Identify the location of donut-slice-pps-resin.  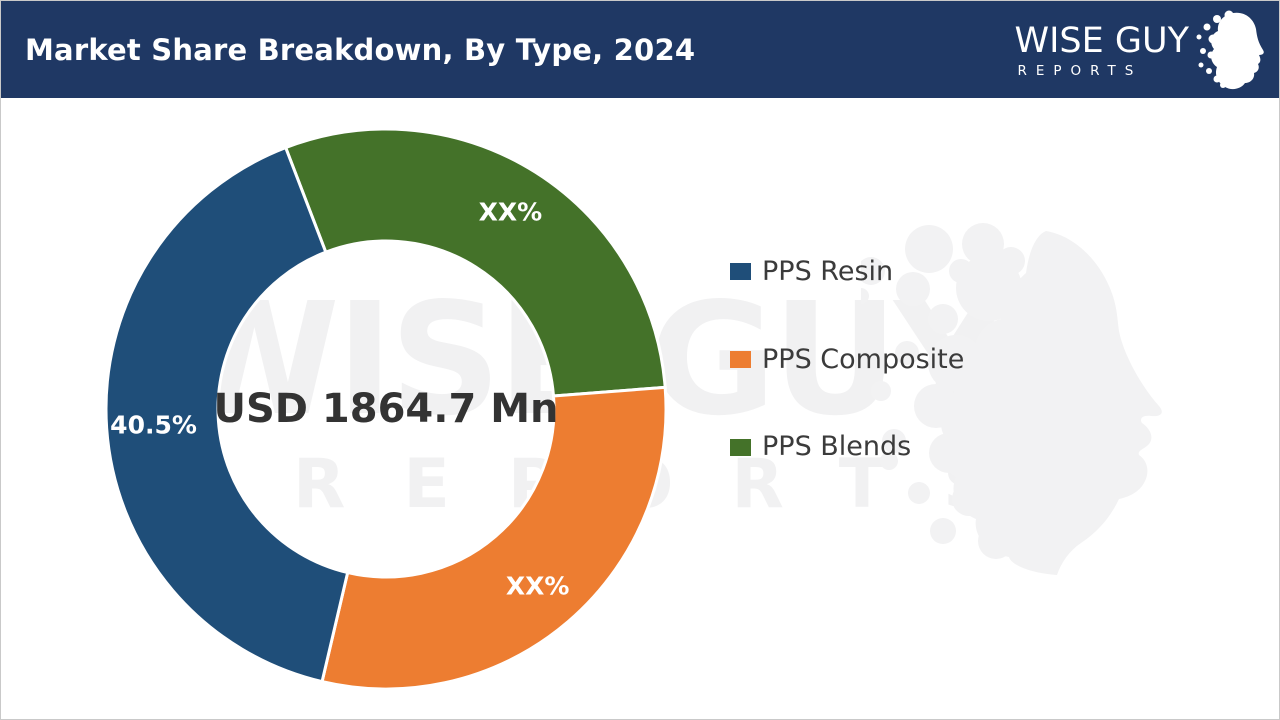
(227, 414).